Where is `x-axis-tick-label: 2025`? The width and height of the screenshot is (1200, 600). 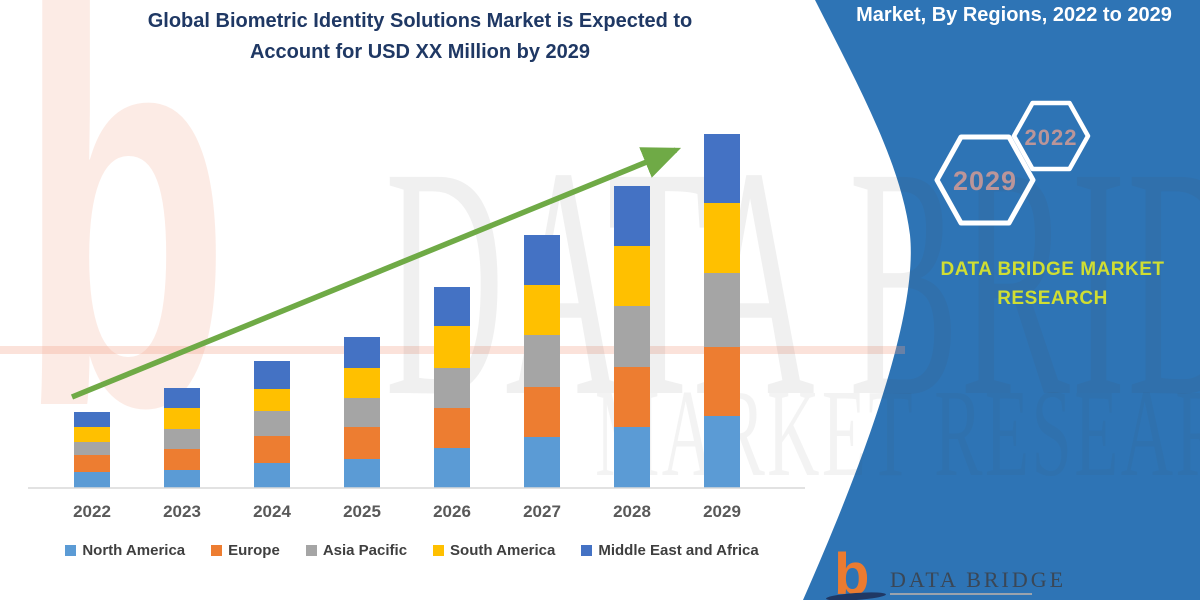 x-axis-tick-label: 2025 is located at coordinates (362, 511).